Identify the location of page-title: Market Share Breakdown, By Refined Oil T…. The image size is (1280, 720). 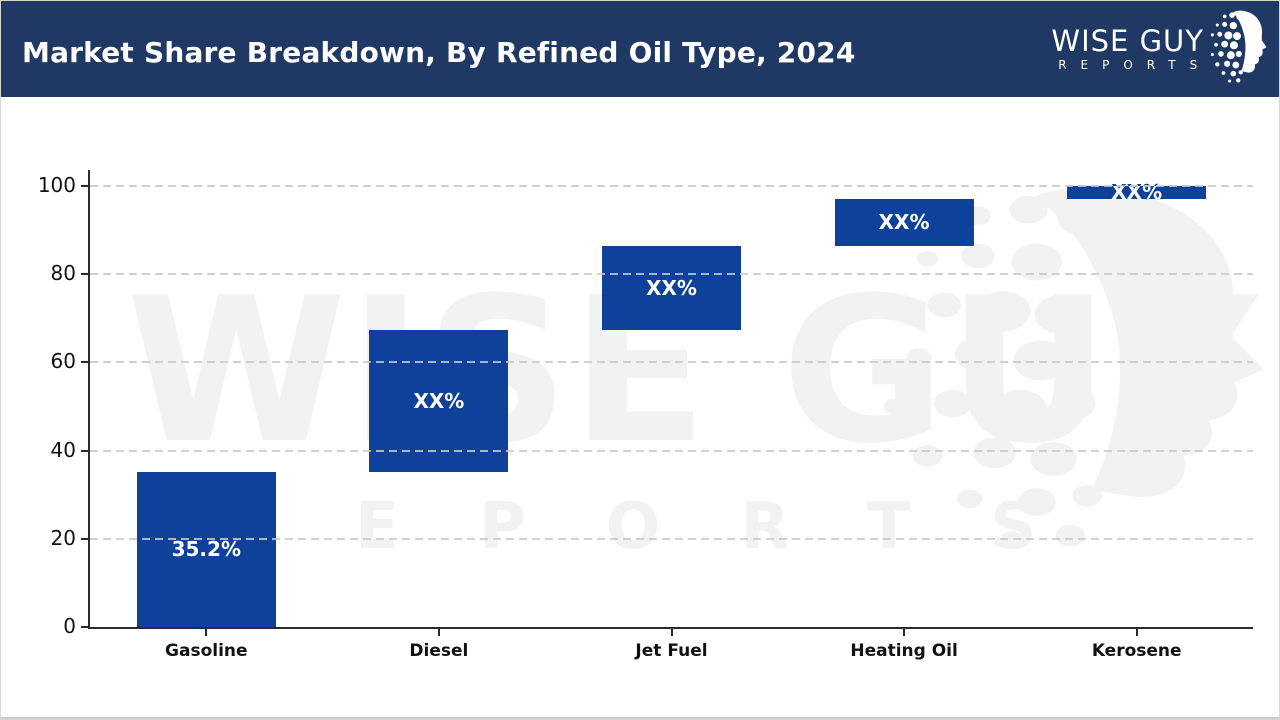
(439, 52).